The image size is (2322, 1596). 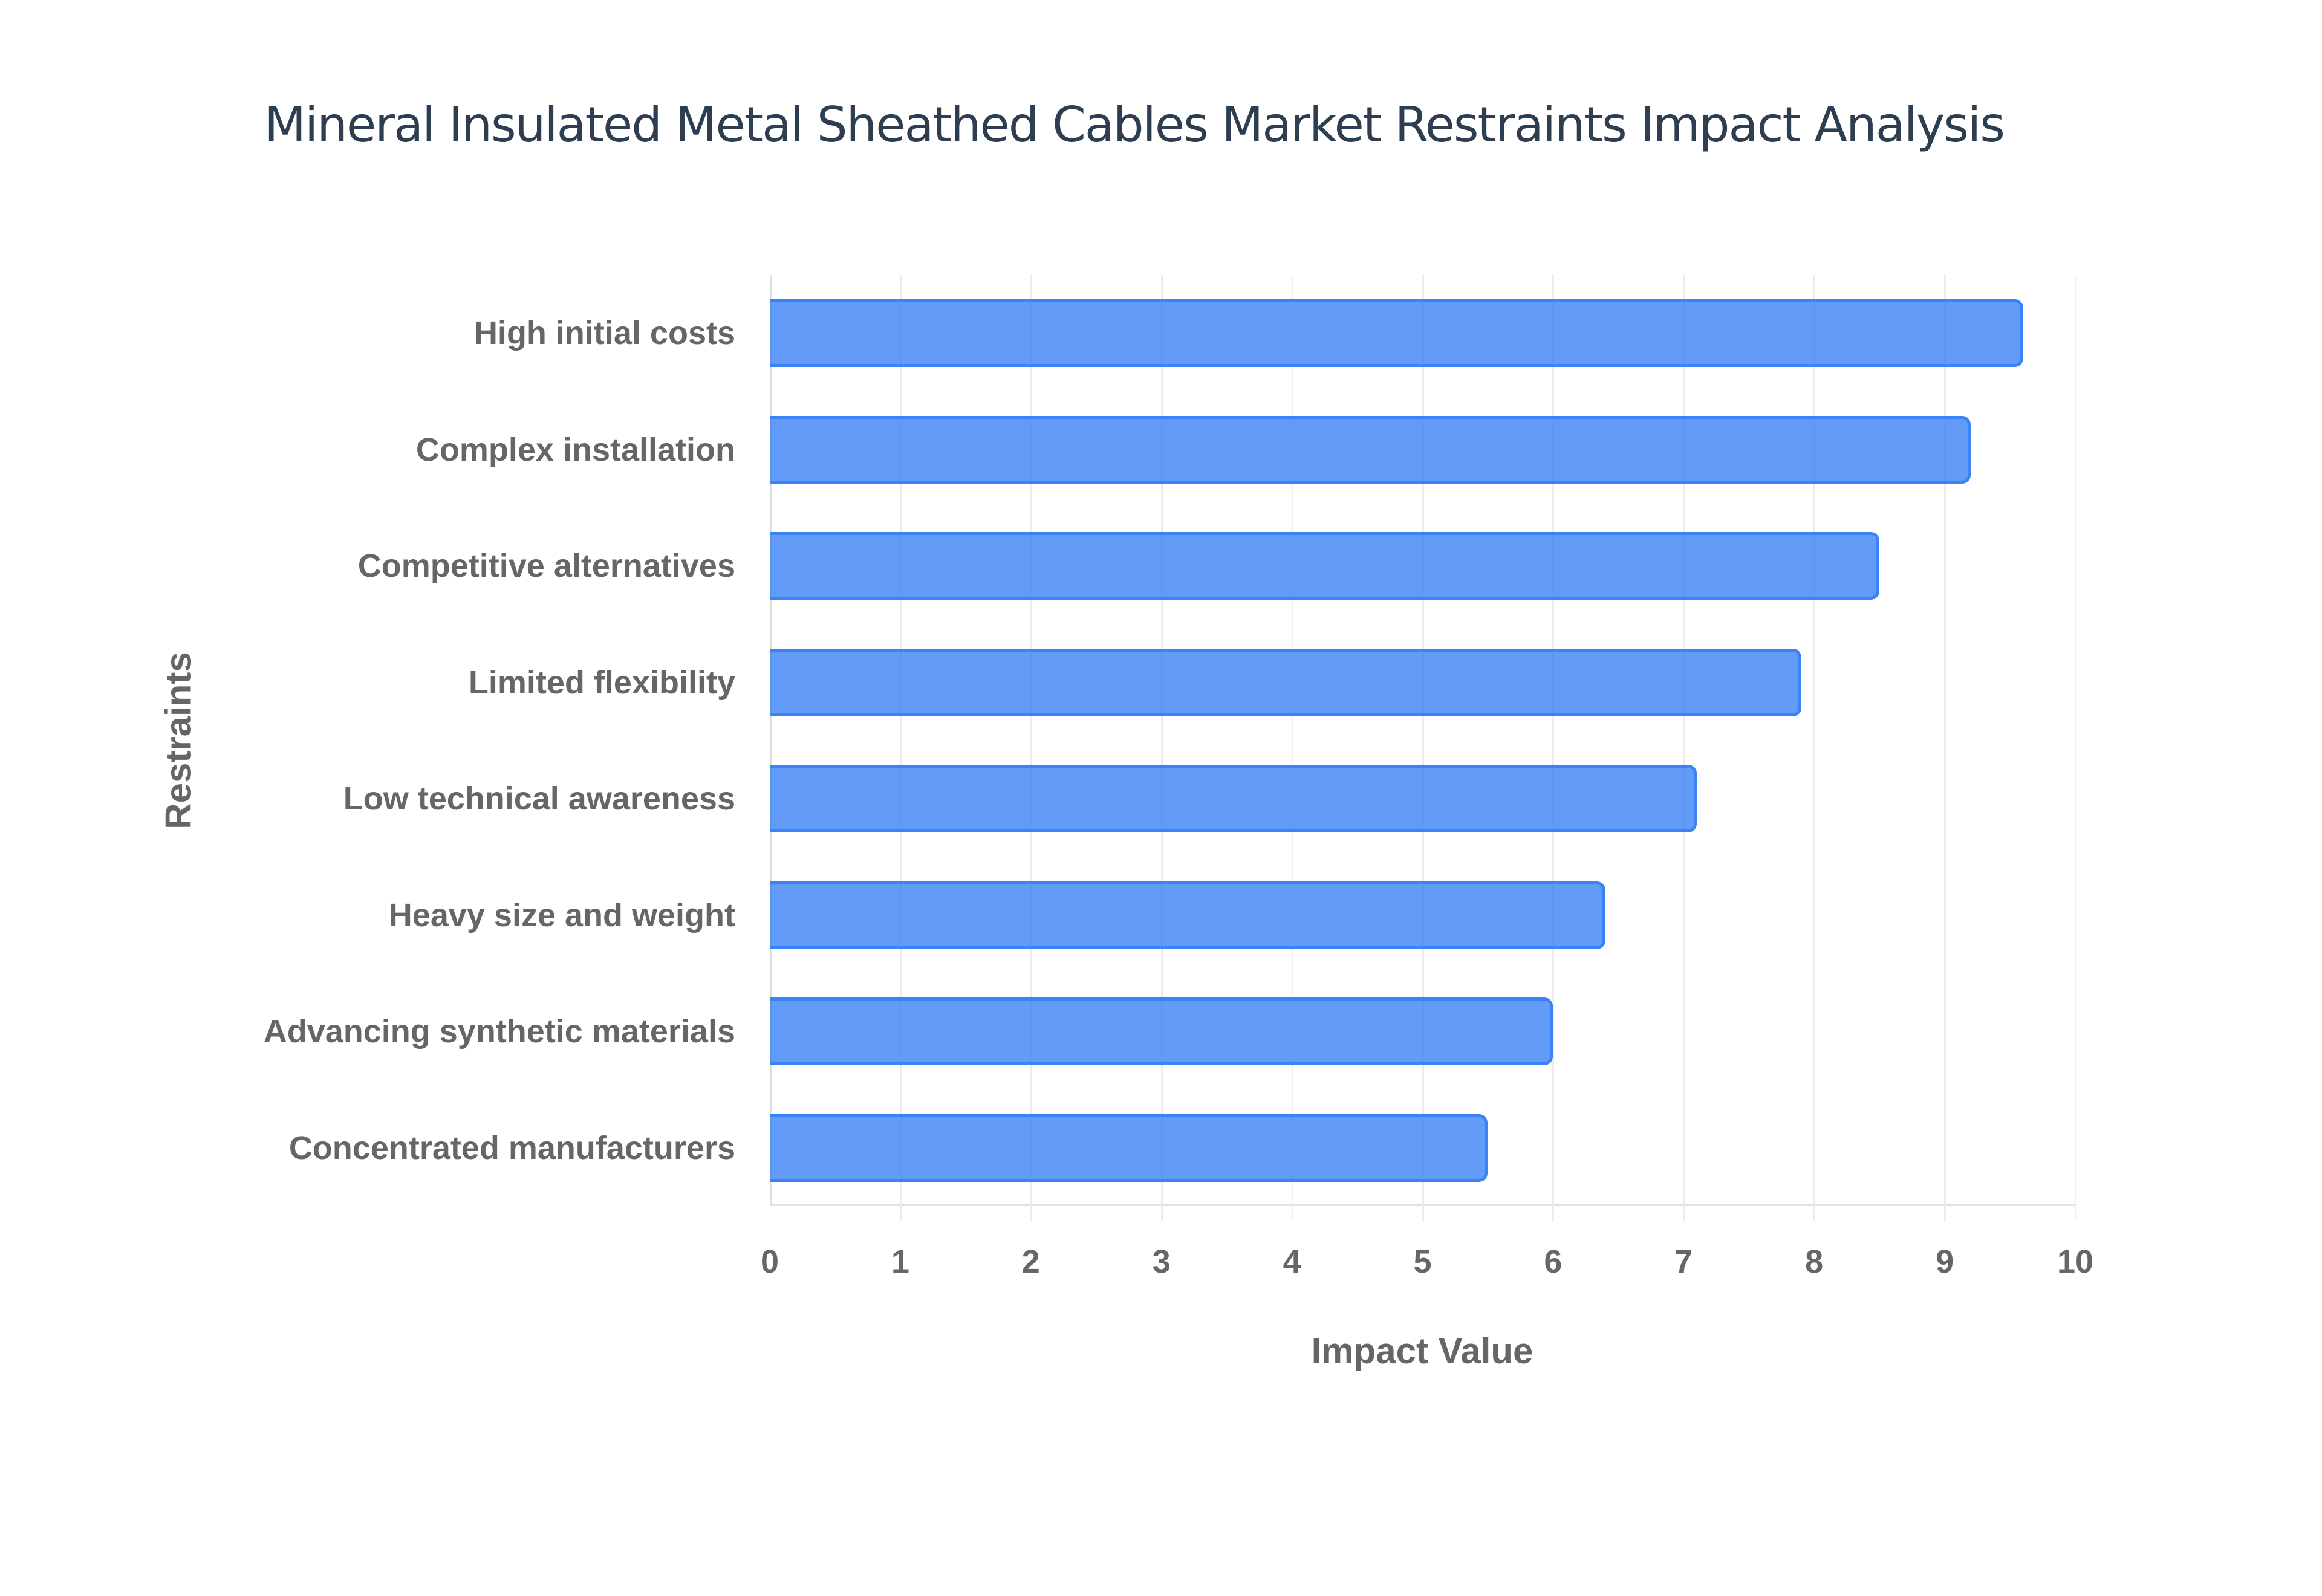 What do you see at coordinates (601, 682) in the screenshot?
I see `y-tick-label: Limited flexibility` at bounding box center [601, 682].